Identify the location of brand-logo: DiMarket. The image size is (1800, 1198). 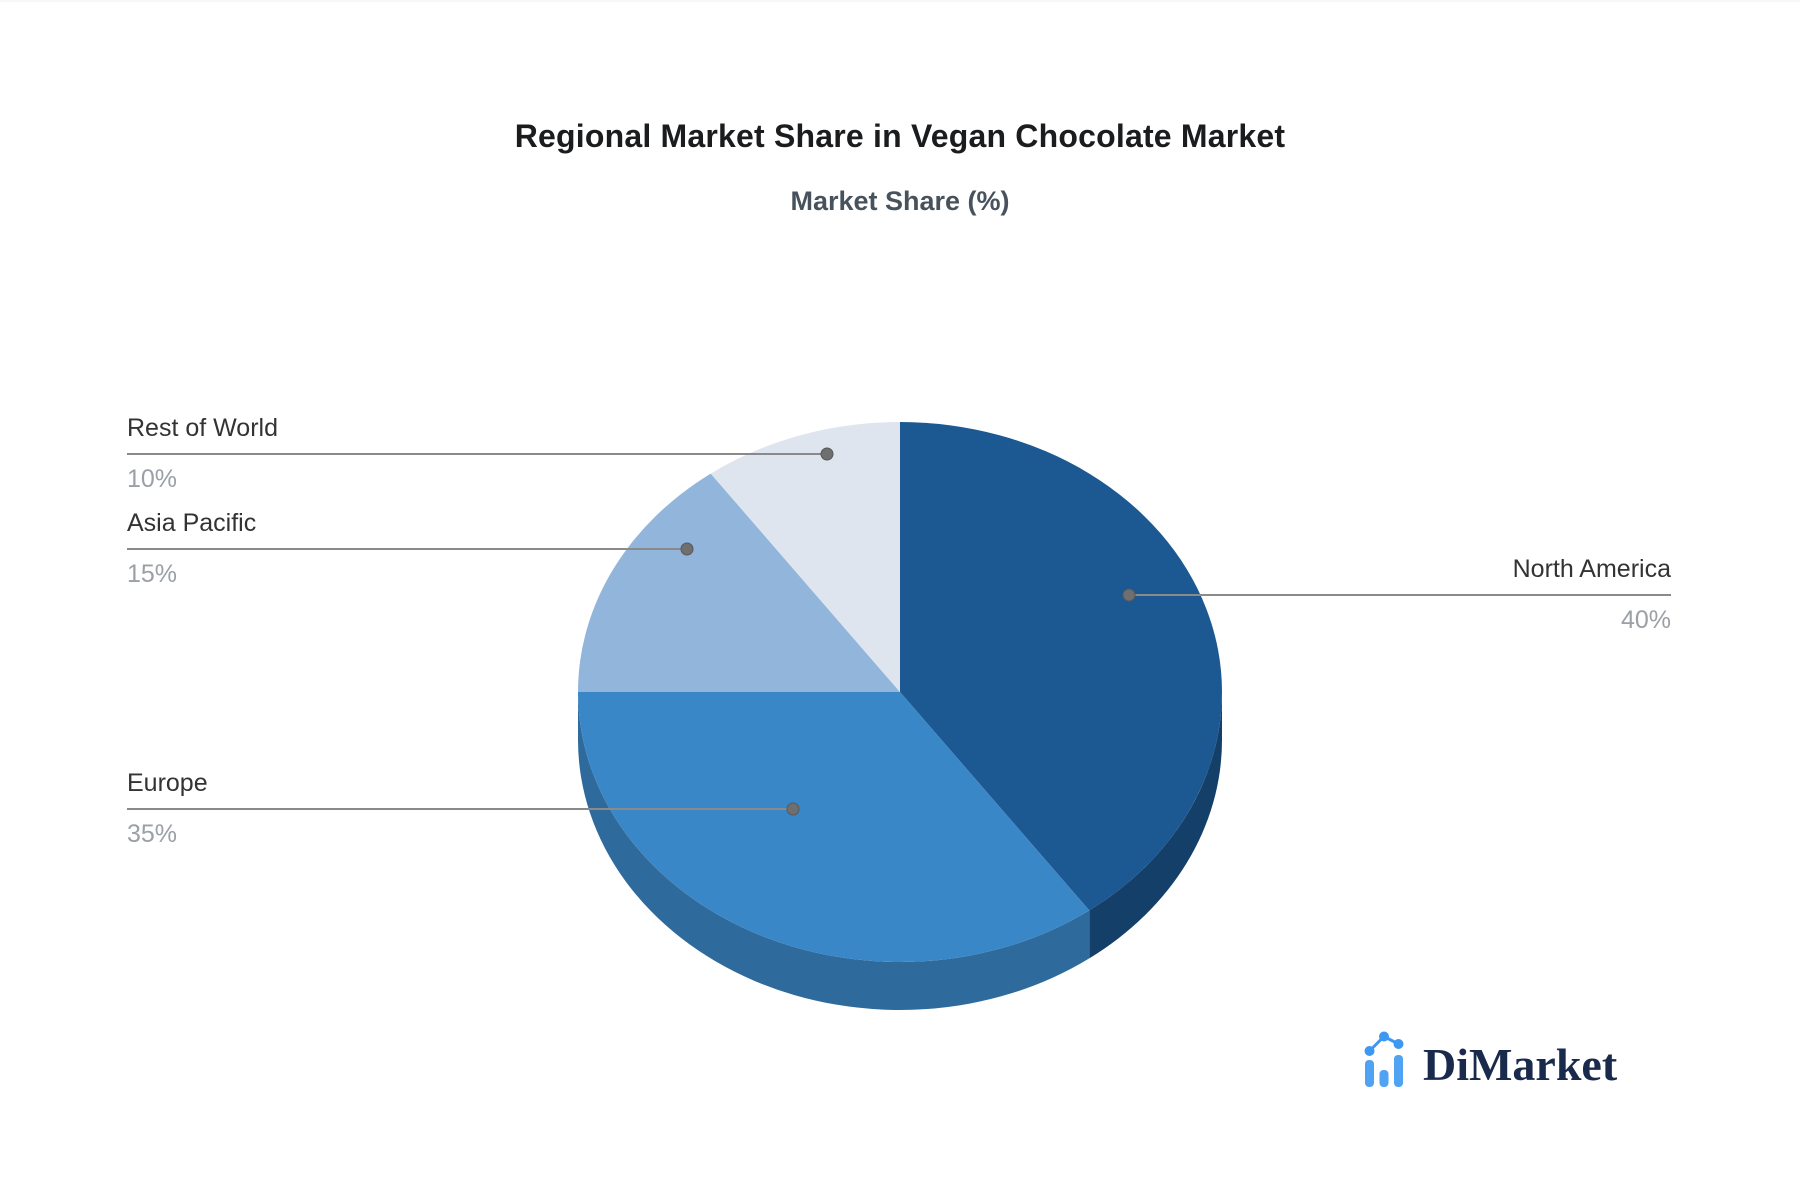
(1490, 1059).